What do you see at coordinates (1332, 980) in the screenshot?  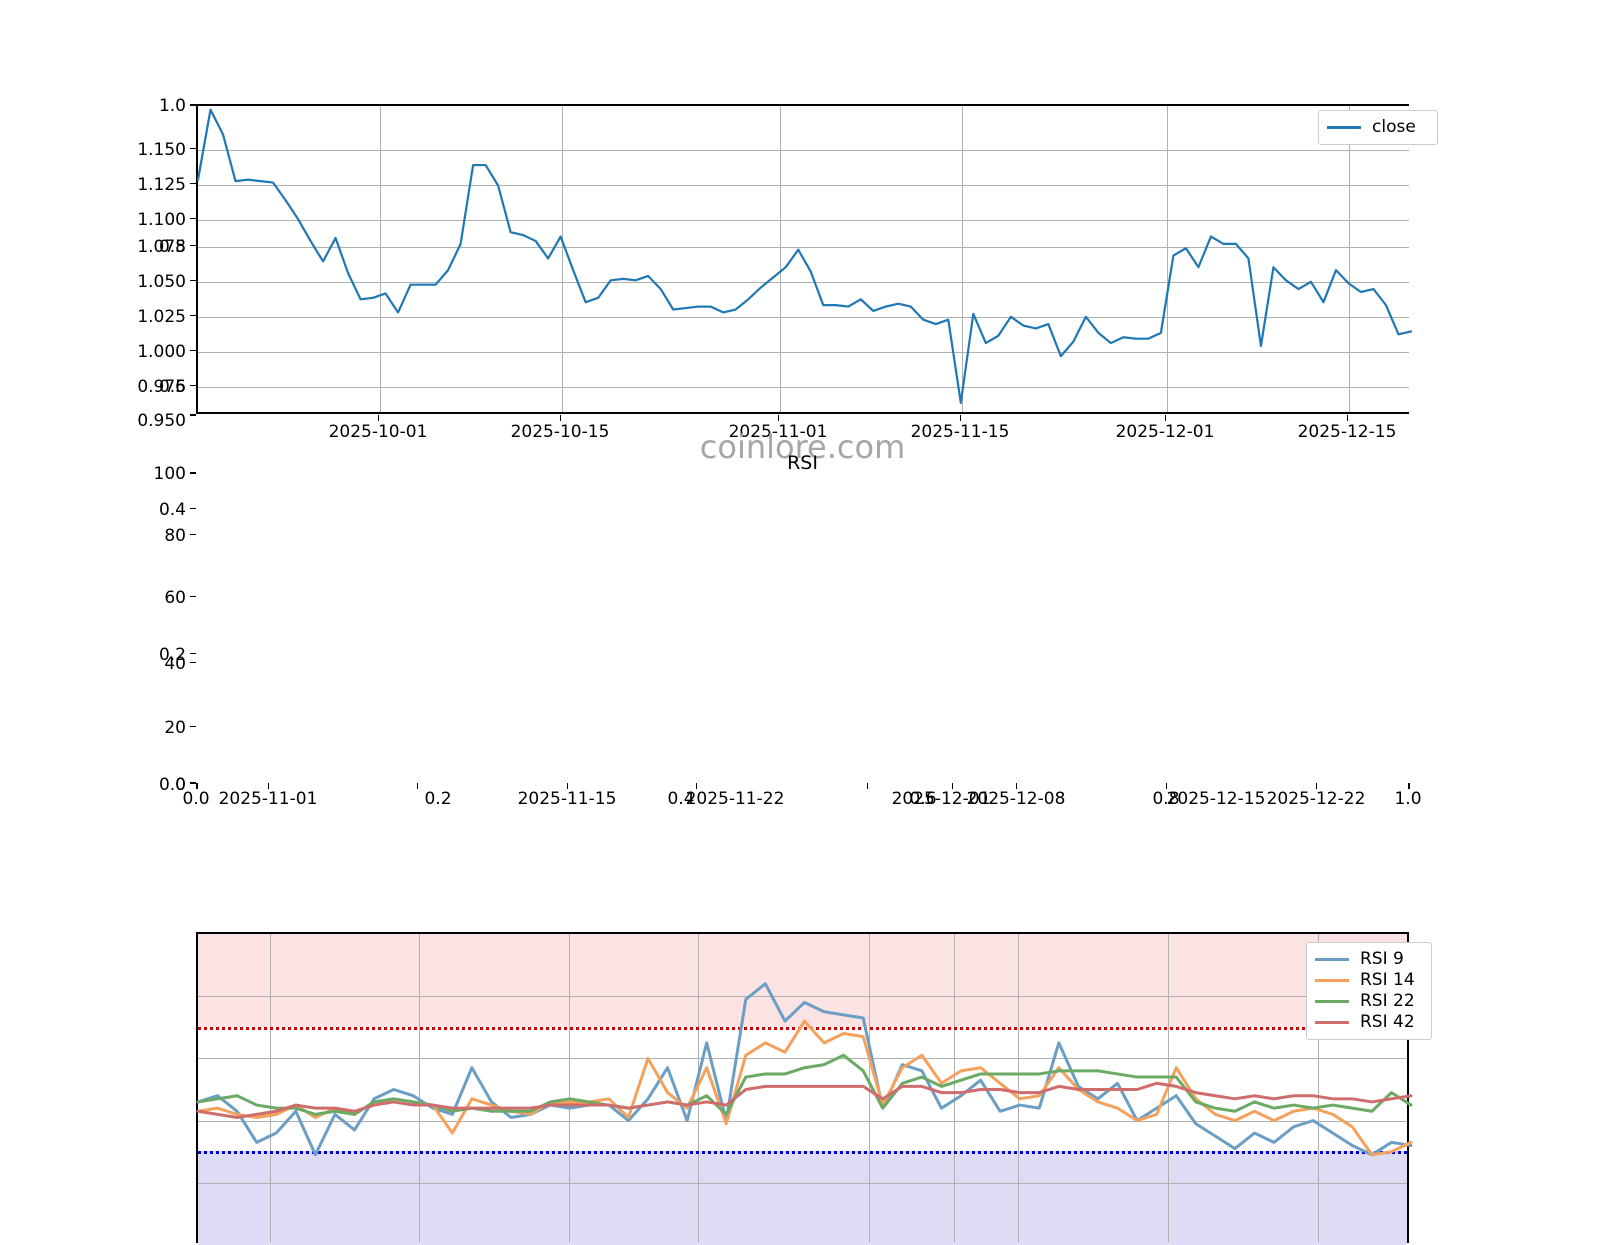 I see `rsi14-line-swatch-icon` at bounding box center [1332, 980].